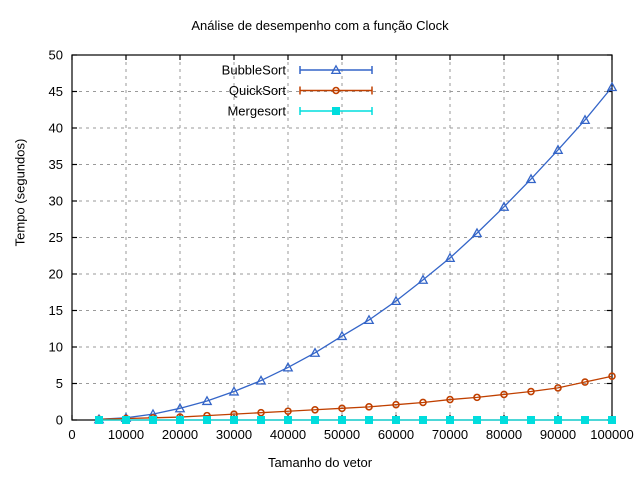 The height and width of the screenshot is (480, 640). What do you see at coordinates (56, 274) in the screenshot?
I see `y-tick-label: 20` at bounding box center [56, 274].